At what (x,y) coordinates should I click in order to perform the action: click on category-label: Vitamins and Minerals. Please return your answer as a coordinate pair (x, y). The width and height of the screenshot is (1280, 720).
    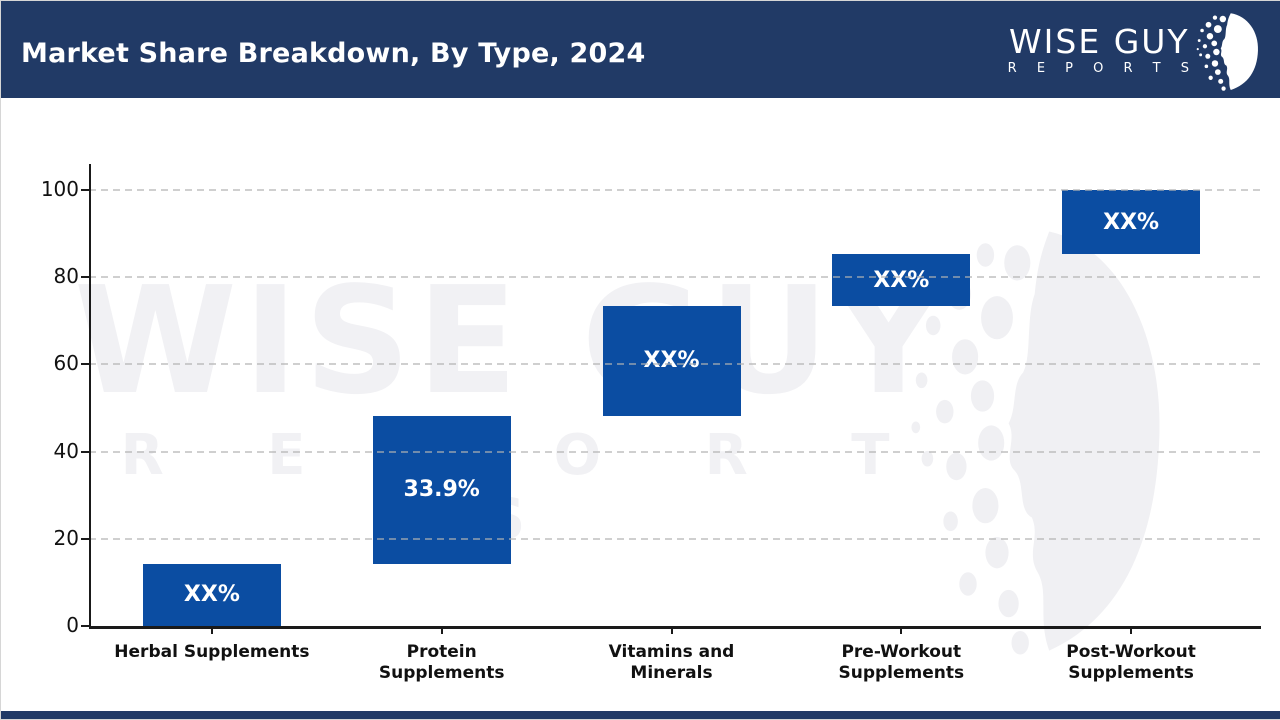
    Looking at the image, I should click on (671, 662).